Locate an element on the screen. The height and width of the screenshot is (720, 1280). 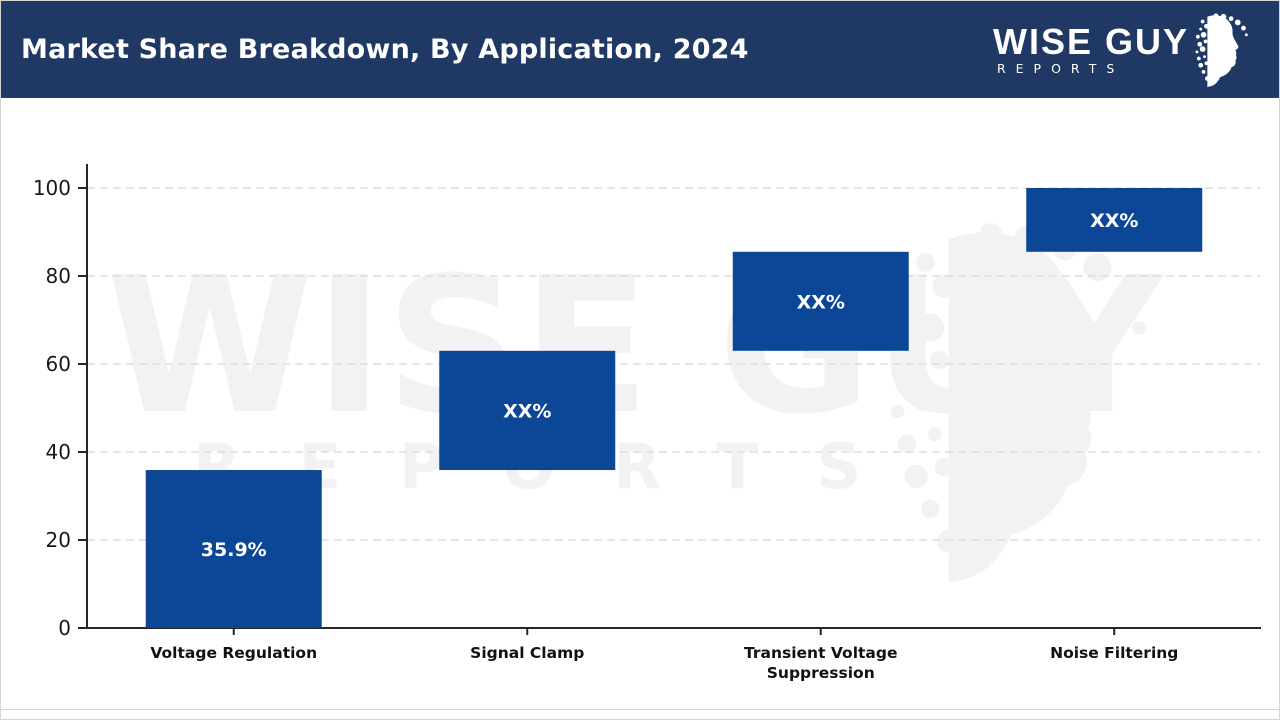
bar-noise-filtering is located at coordinates (1114, 220).